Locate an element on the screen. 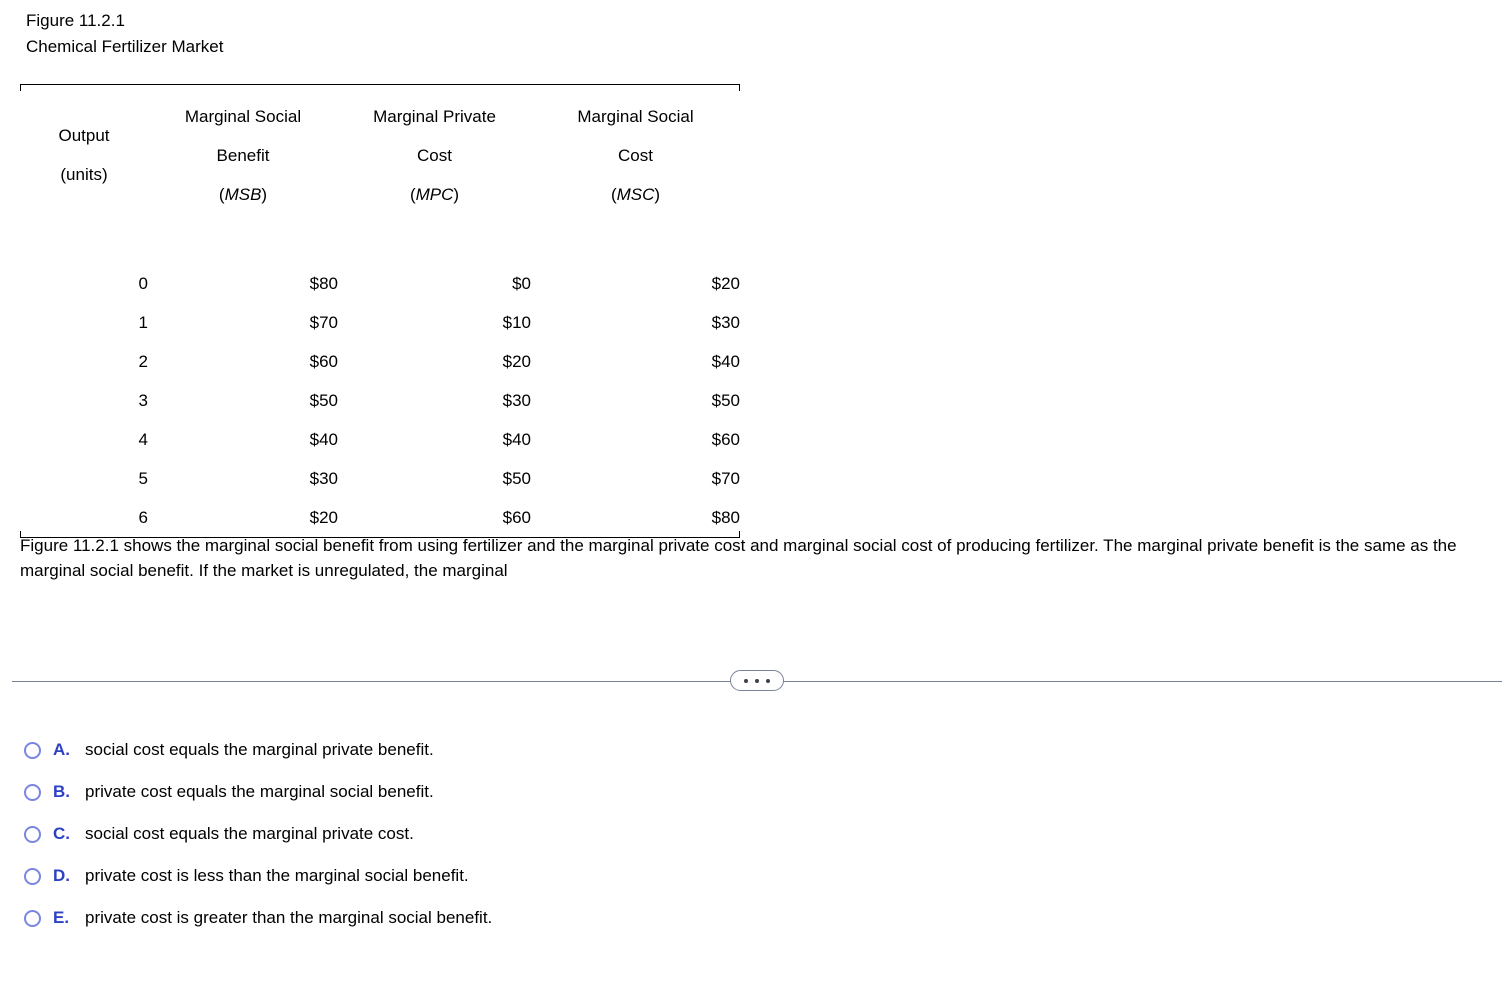  column-header-msb-line1: Marginal Social is located at coordinates (243, 116).